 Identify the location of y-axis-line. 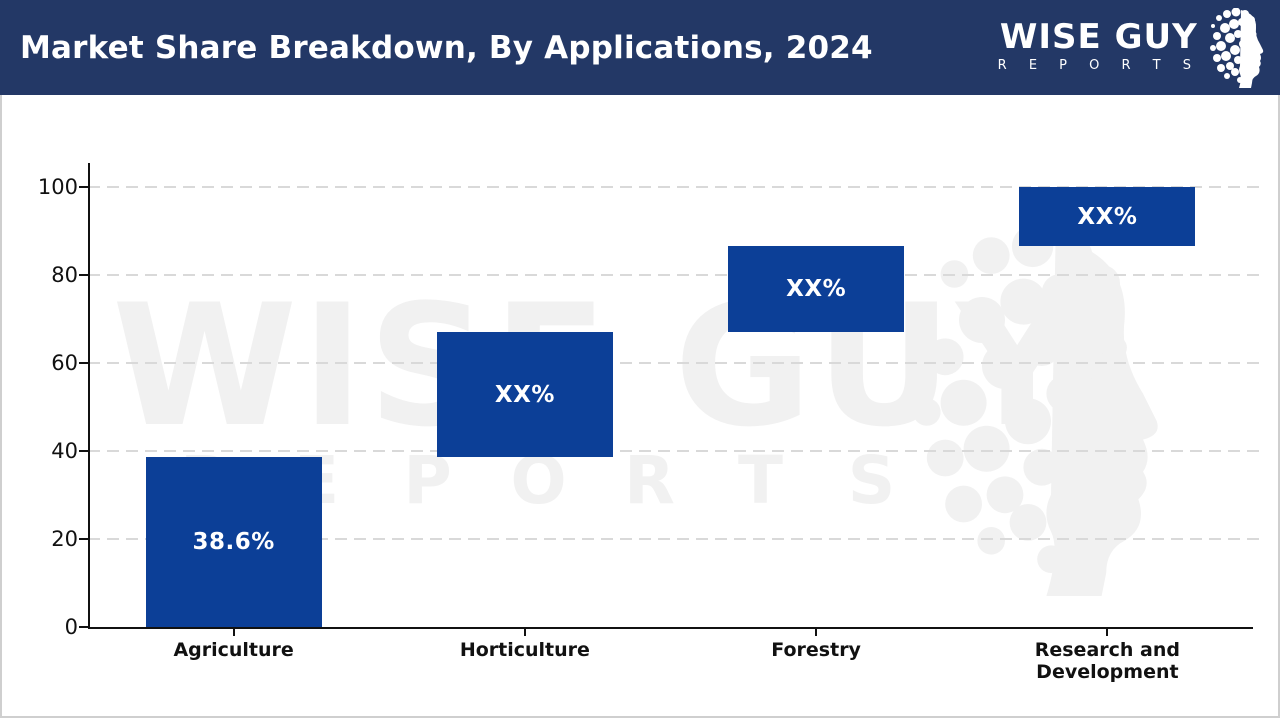
(89, 396).